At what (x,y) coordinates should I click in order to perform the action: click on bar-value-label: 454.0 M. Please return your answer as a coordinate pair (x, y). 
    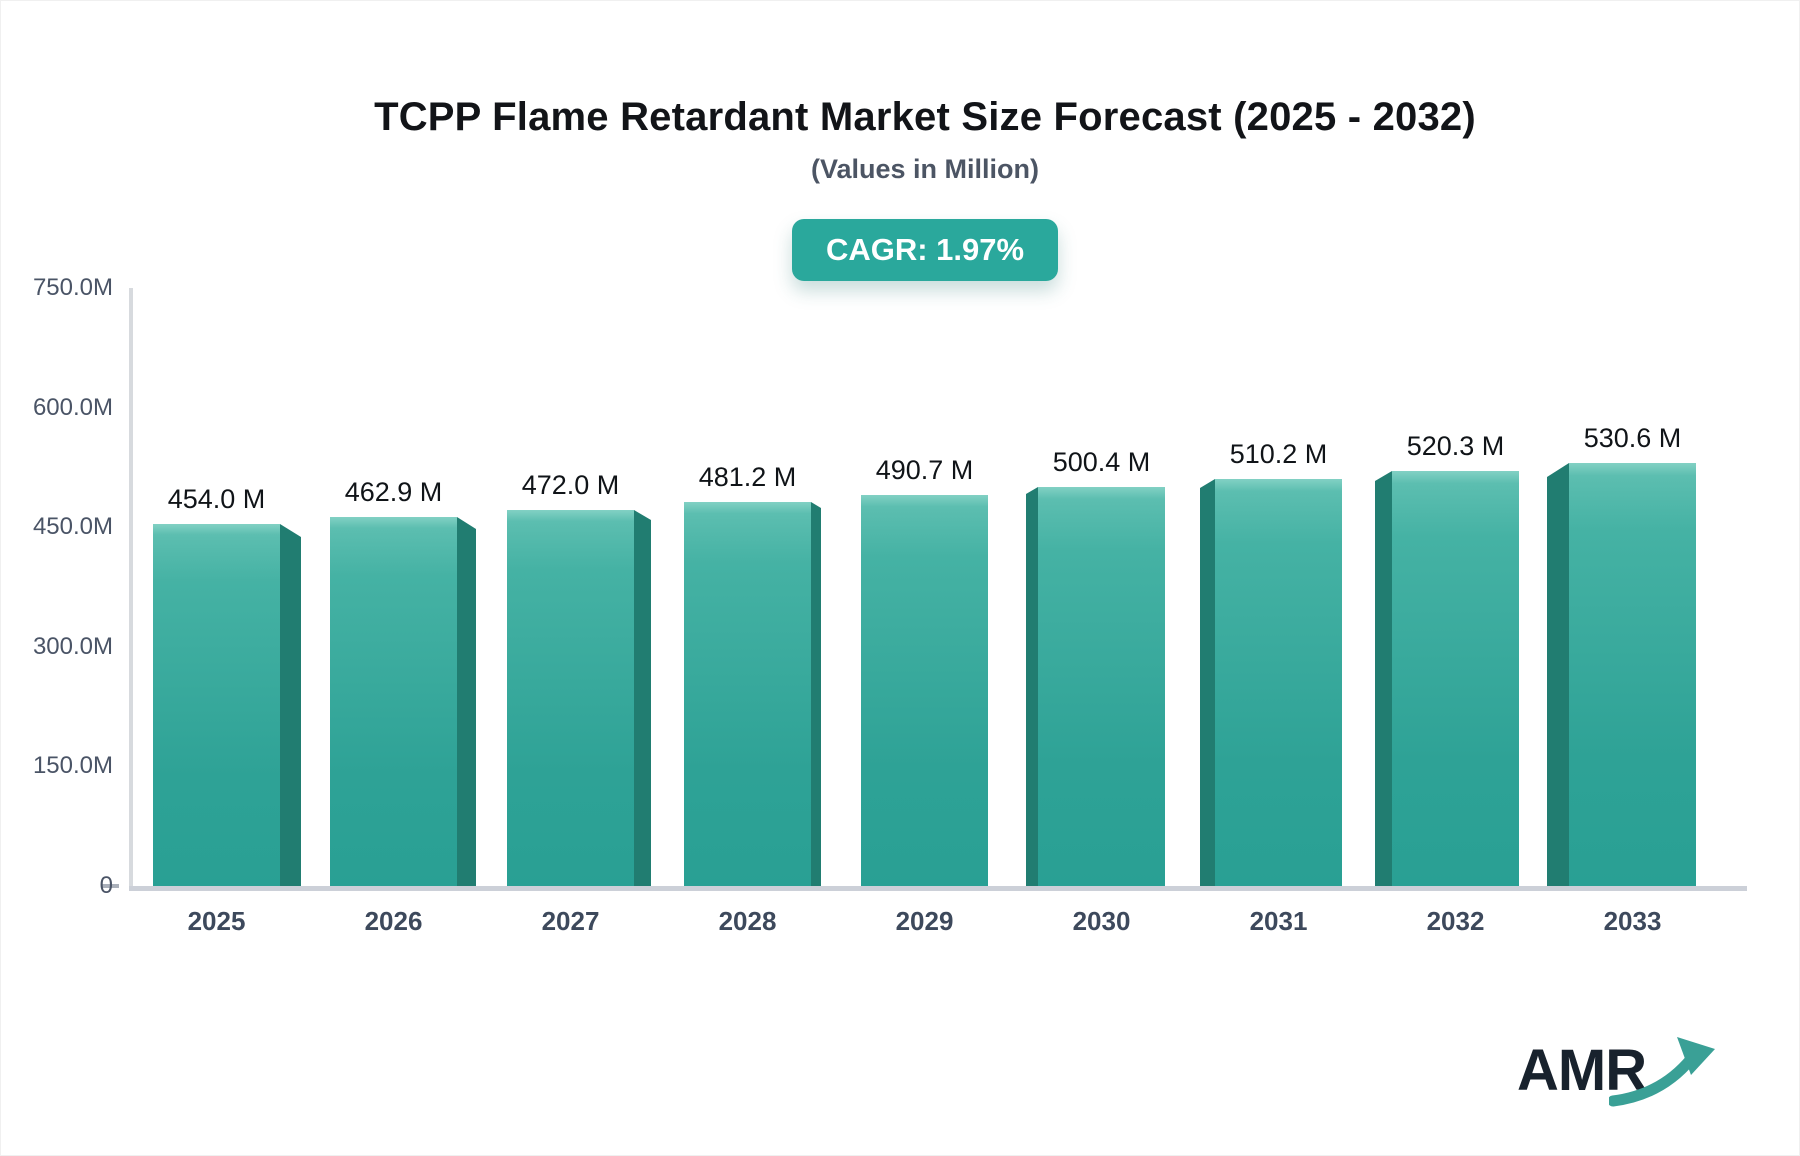
    Looking at the image, I should click on (216, 499).